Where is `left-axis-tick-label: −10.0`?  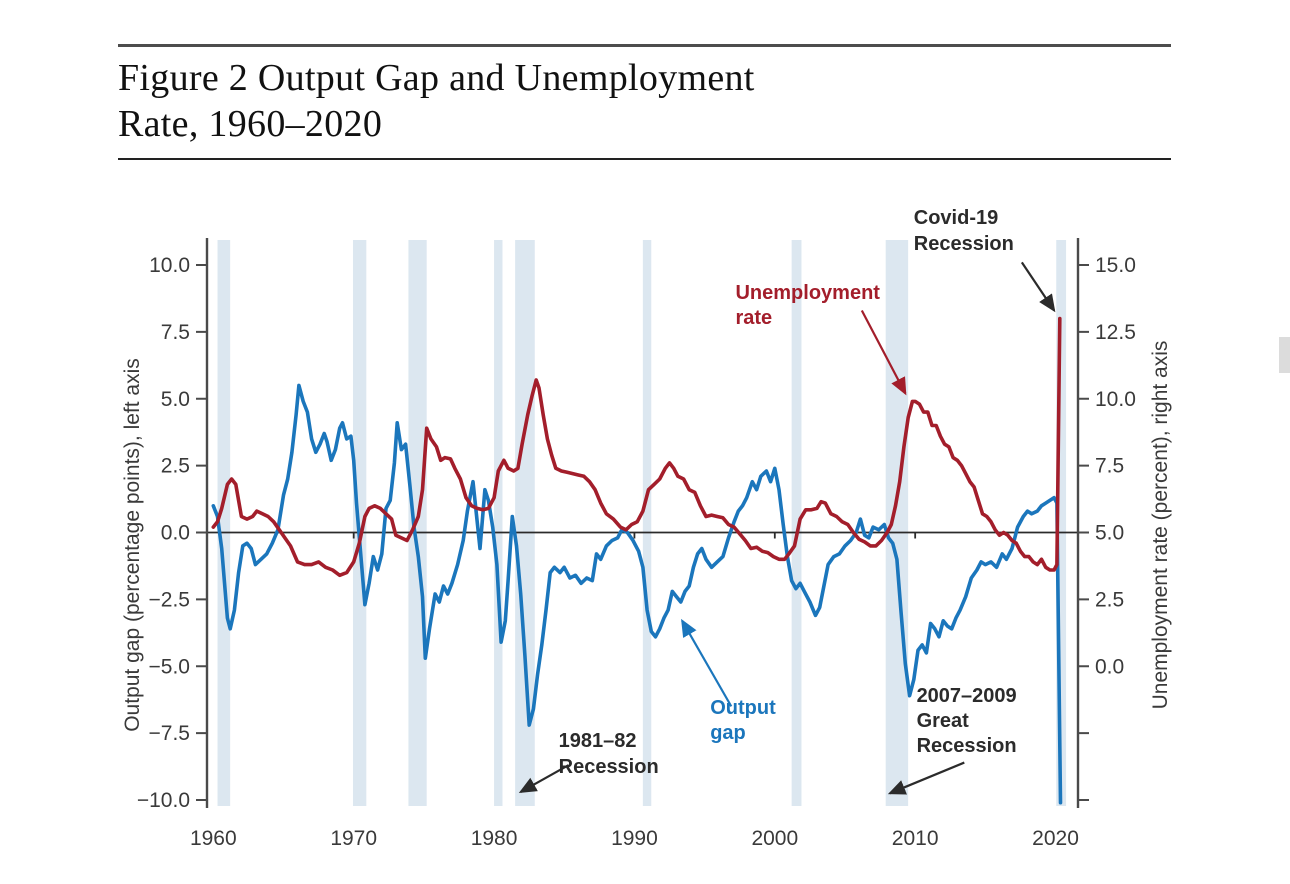 left-axis-tick-label: −10.0 is located at coordinates (163, 800).